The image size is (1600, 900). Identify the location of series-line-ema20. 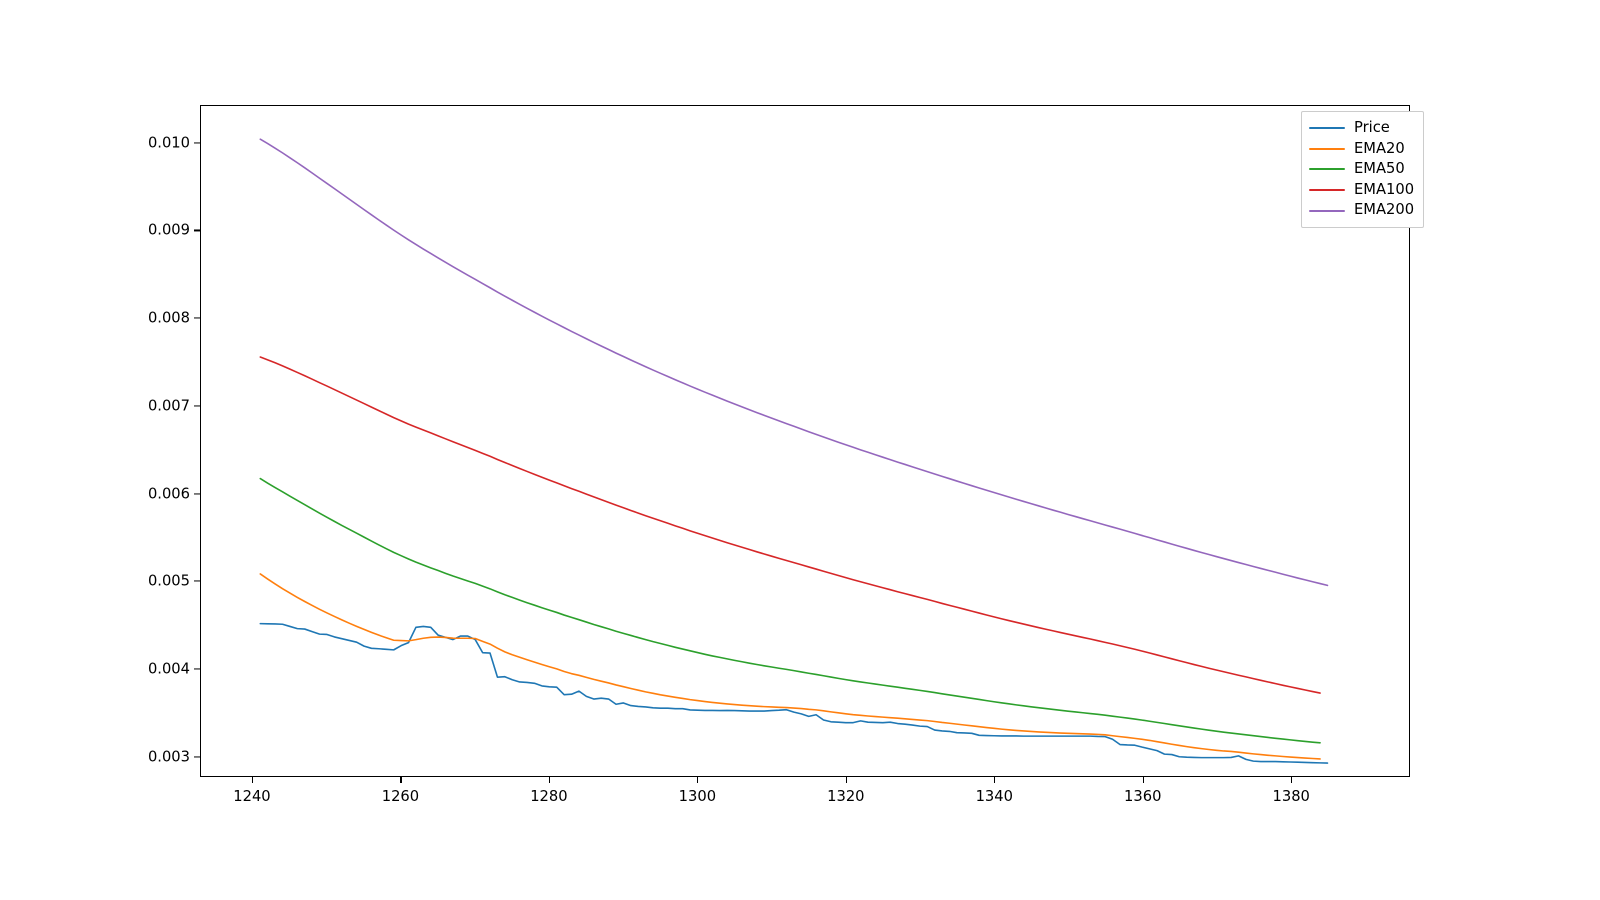
(790, 666).